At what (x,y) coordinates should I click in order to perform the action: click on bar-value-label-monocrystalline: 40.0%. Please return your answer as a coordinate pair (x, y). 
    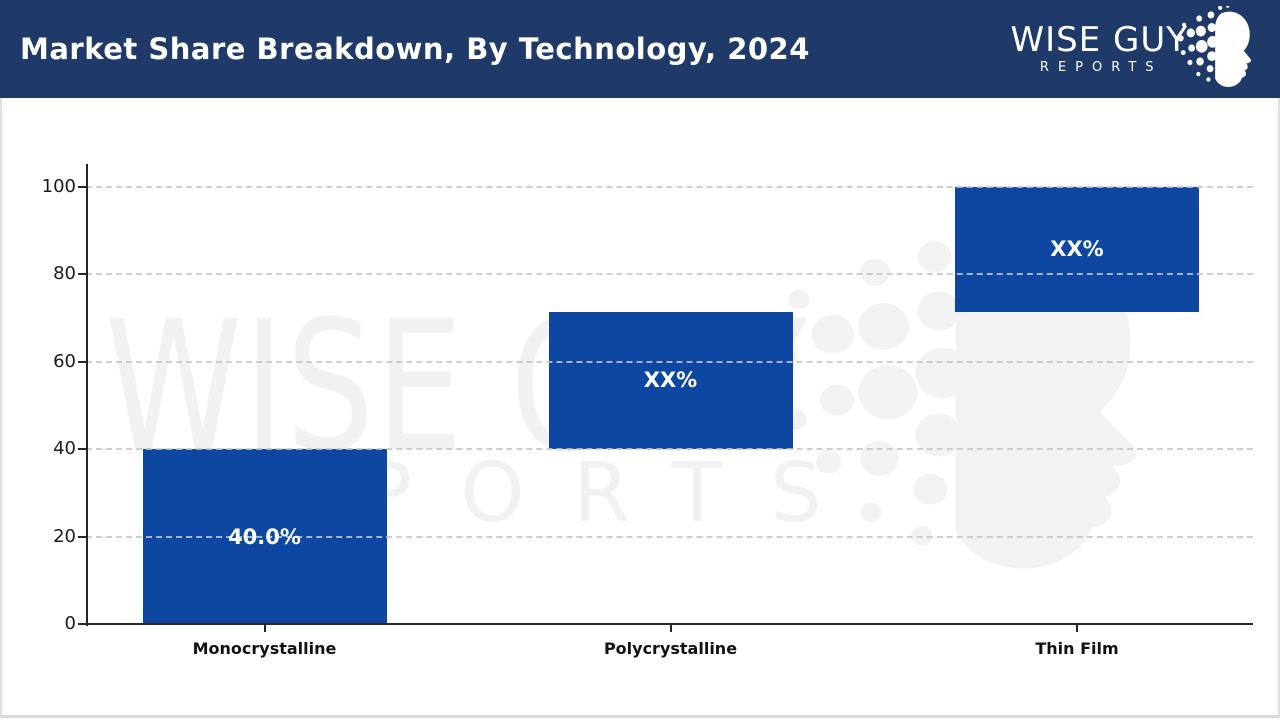
    Looking at the image, I should click on (264, 536).